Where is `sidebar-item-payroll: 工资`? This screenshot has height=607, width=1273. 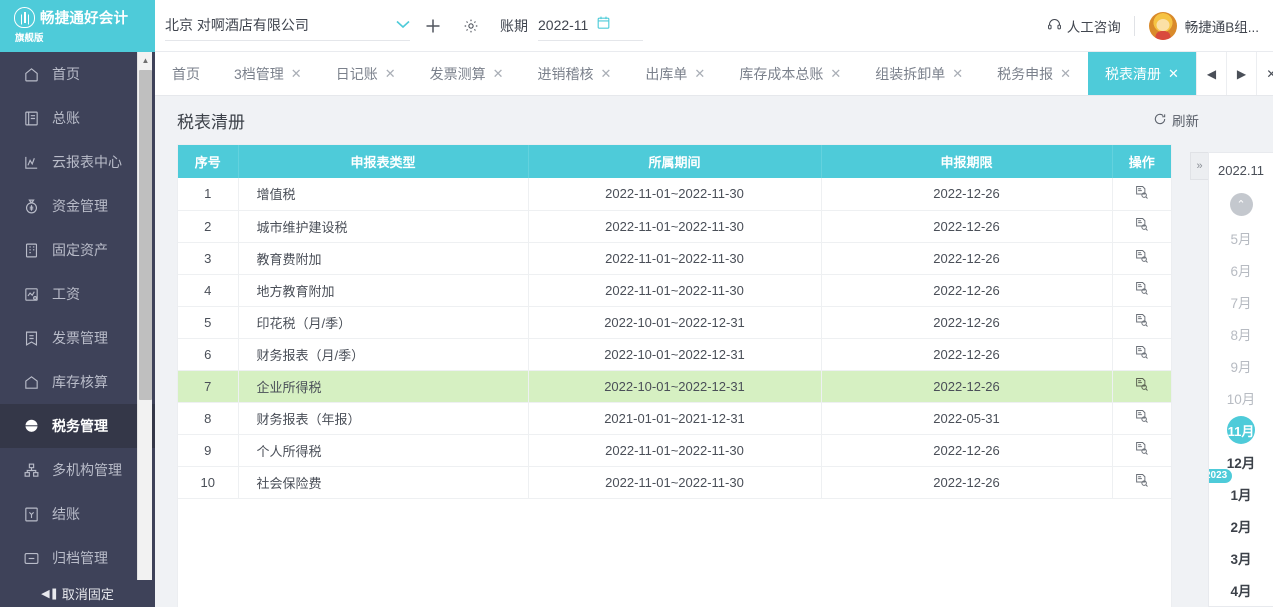 sidebar-item-payroll: 工资 is located at coordinates (77, 294).